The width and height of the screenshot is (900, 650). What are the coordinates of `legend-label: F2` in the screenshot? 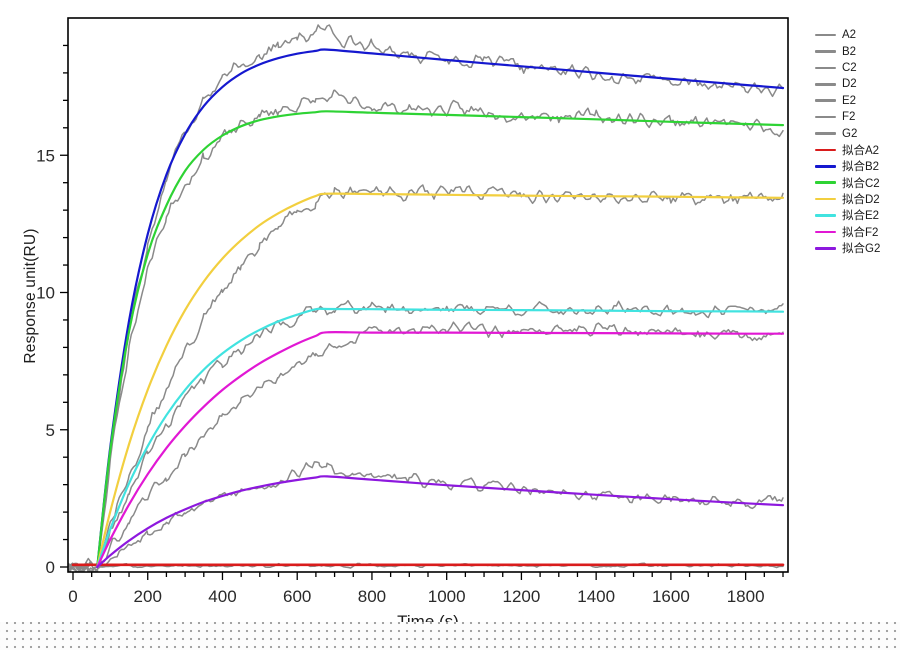 It's located at (849, 117).